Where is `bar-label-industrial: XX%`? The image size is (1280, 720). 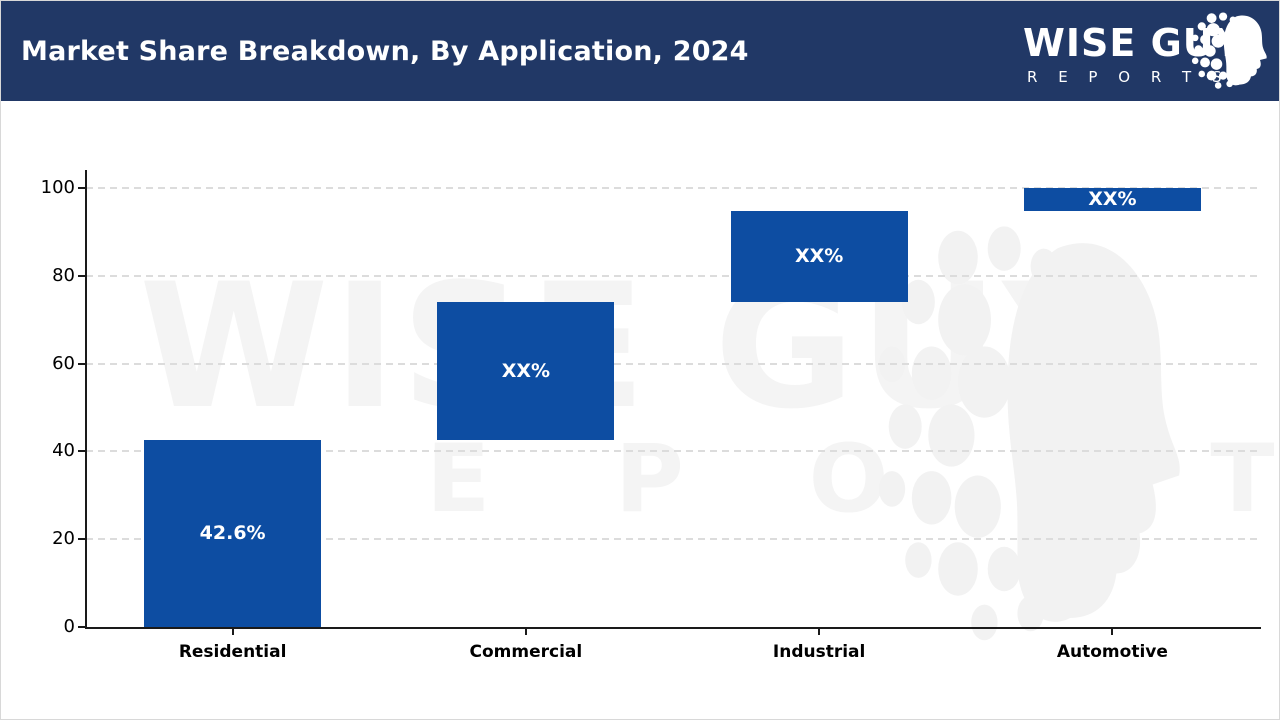 bar-label-industrial: XX% is located at coordinates (819, 256).